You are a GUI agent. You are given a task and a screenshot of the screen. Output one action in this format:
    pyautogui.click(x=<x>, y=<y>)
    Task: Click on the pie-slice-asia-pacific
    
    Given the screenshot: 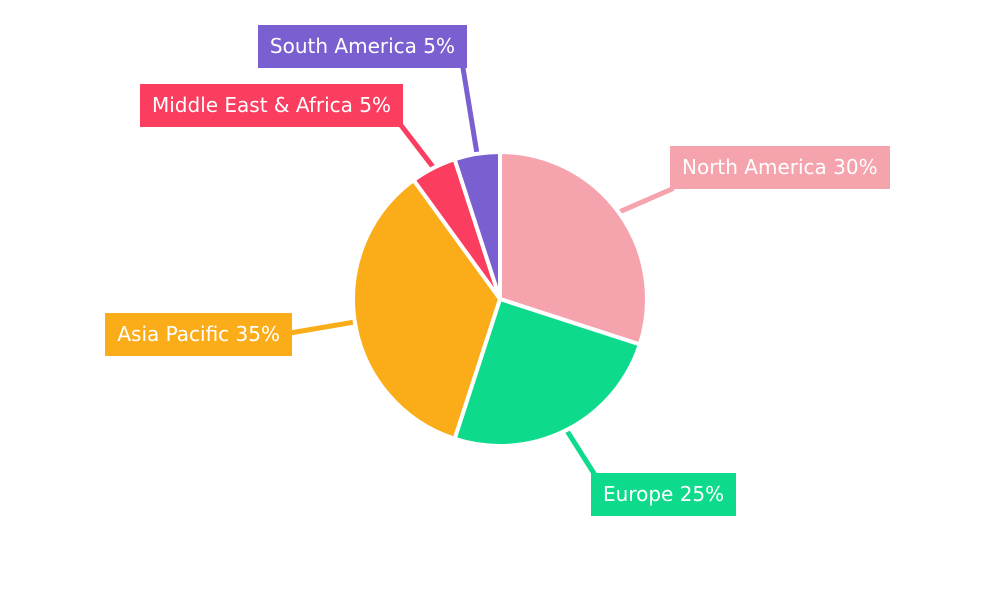 What is the action you would take?
    pyautogui.click(x=427, y=309)
    